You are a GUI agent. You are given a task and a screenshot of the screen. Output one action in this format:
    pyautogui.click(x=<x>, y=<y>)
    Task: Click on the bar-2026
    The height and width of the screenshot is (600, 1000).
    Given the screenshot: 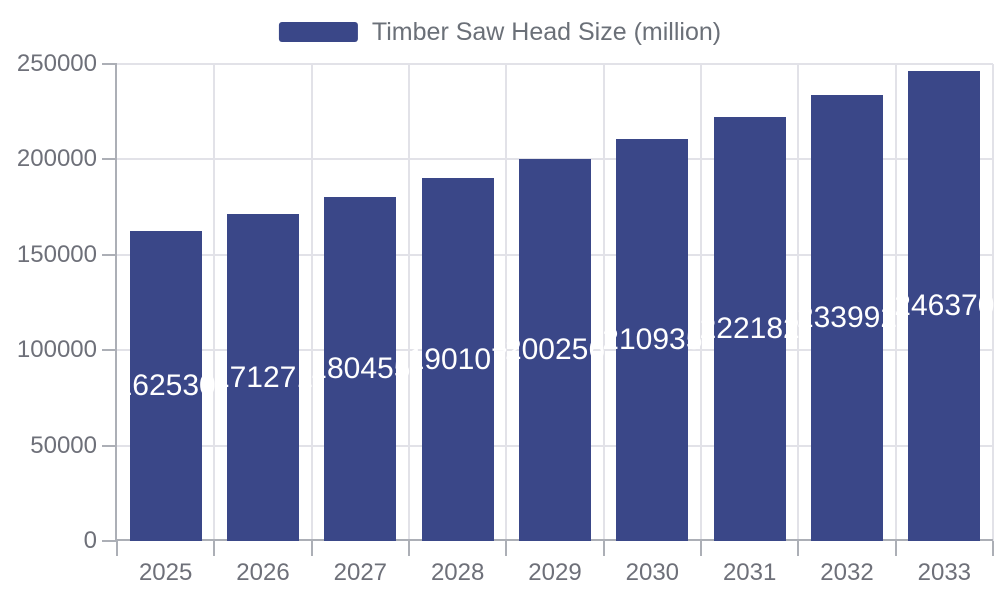 What is the action you would take?
    pyautogui.click(x=263, y=377)
    